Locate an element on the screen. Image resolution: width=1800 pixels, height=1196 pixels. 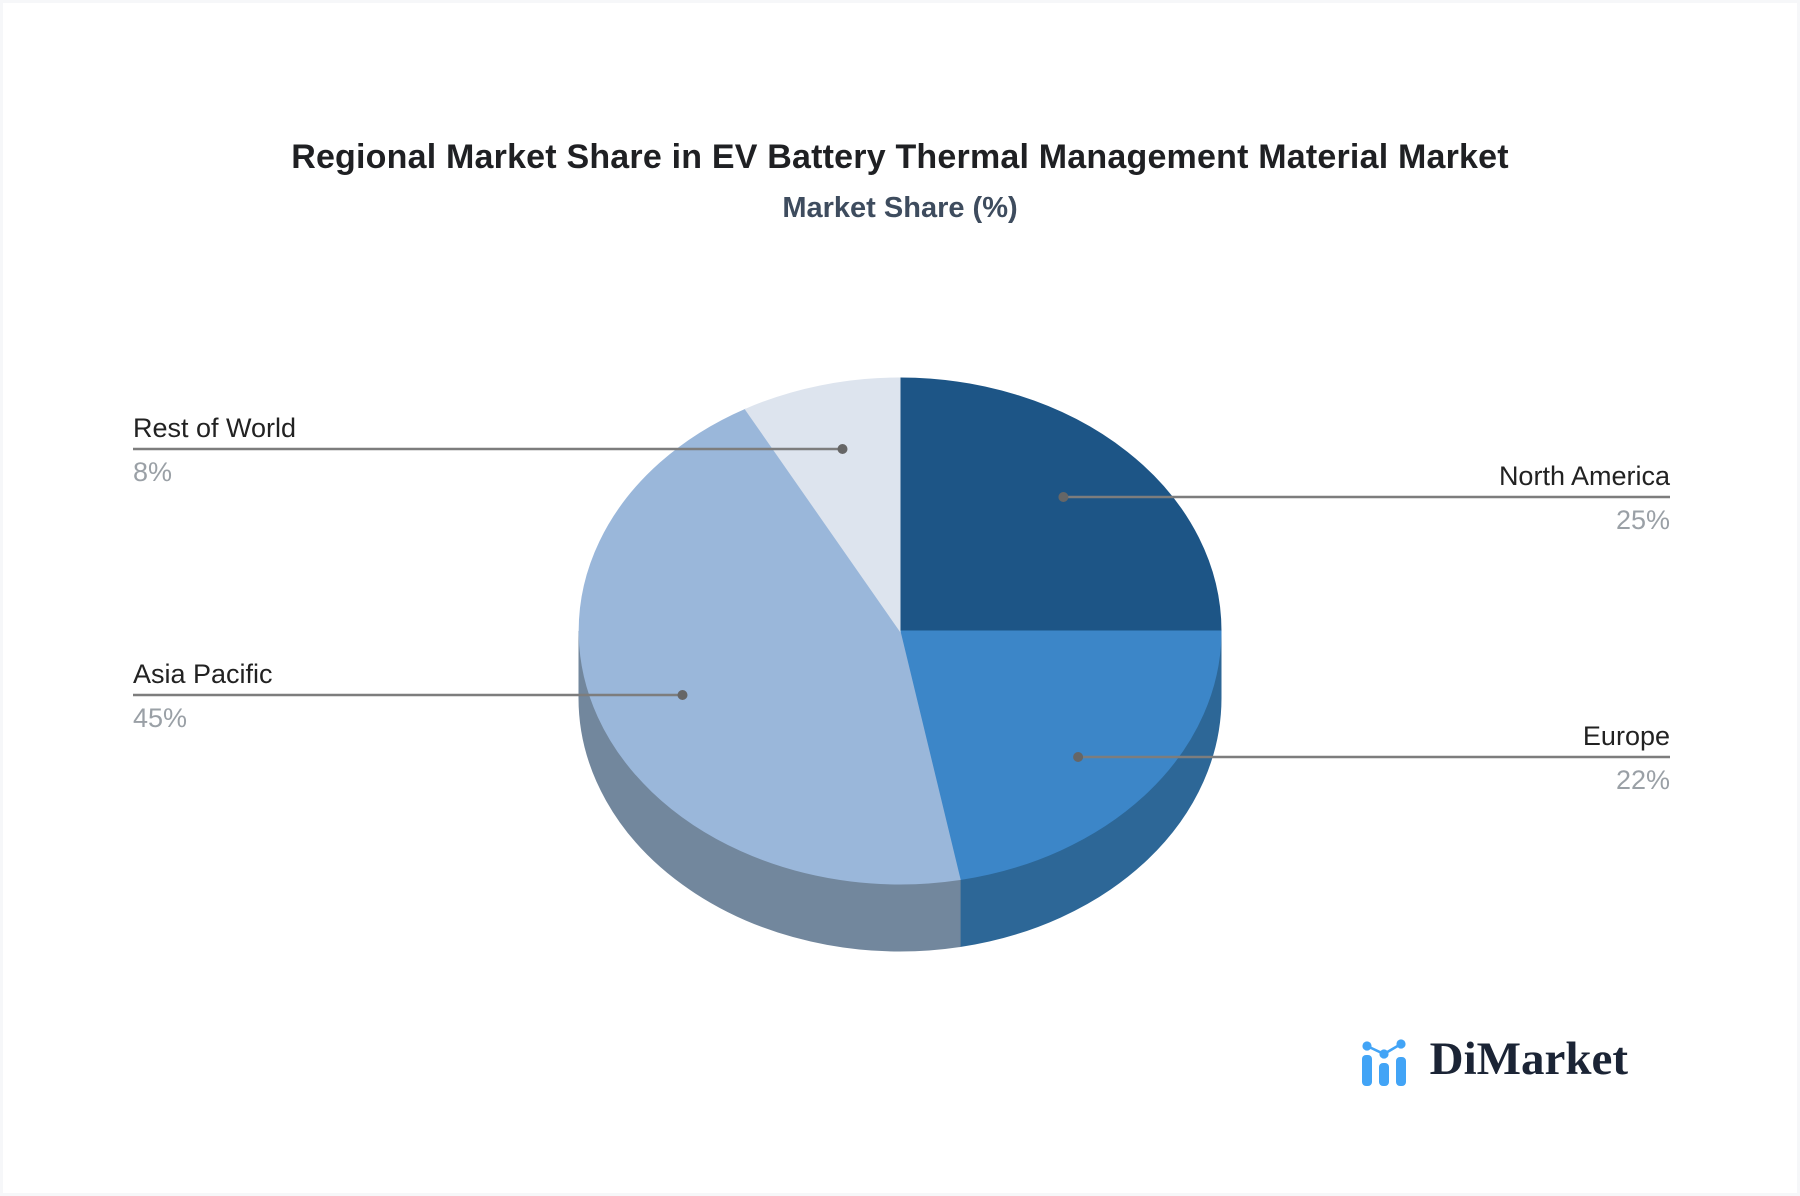
pie-slice-rest-of-world is located at coordinates (822, 505).